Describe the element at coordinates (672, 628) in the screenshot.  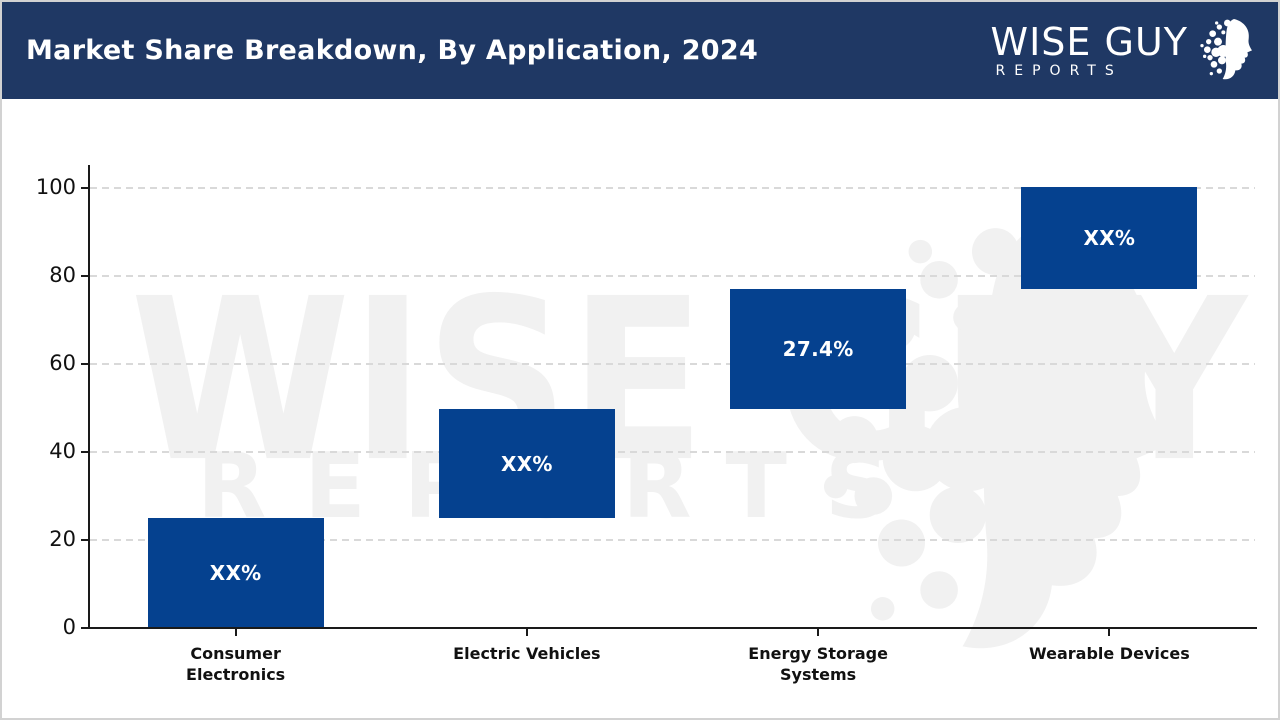
I see `x-axis-line` at that location.